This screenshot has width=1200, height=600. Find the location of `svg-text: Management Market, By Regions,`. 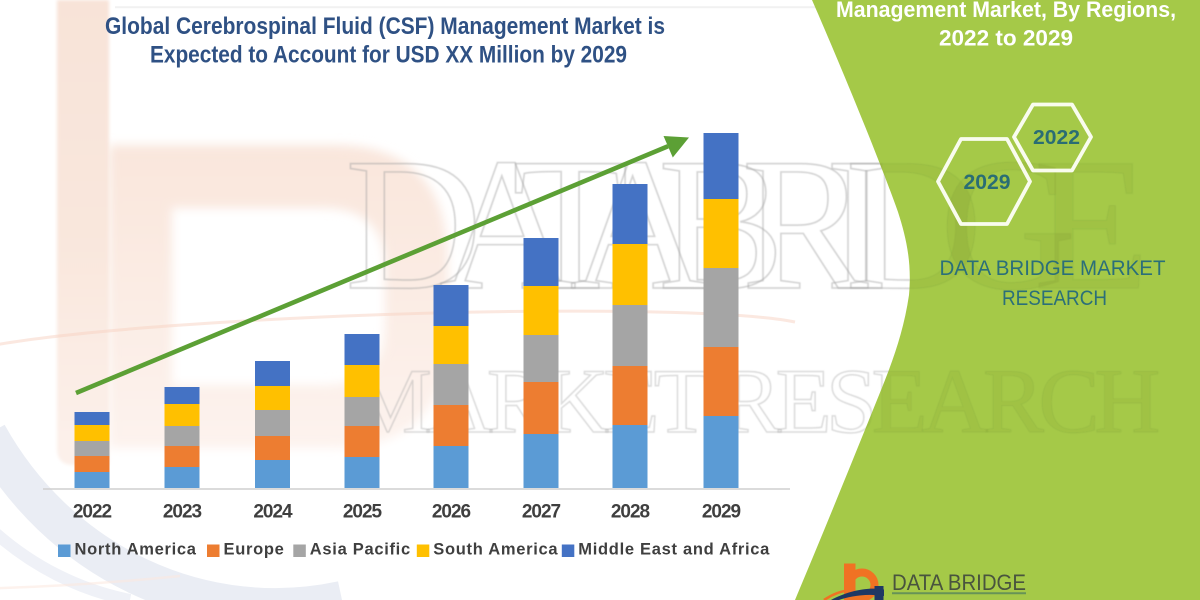

svg-text: Management Market, By Regions, is located at coordinates (1006, 11).